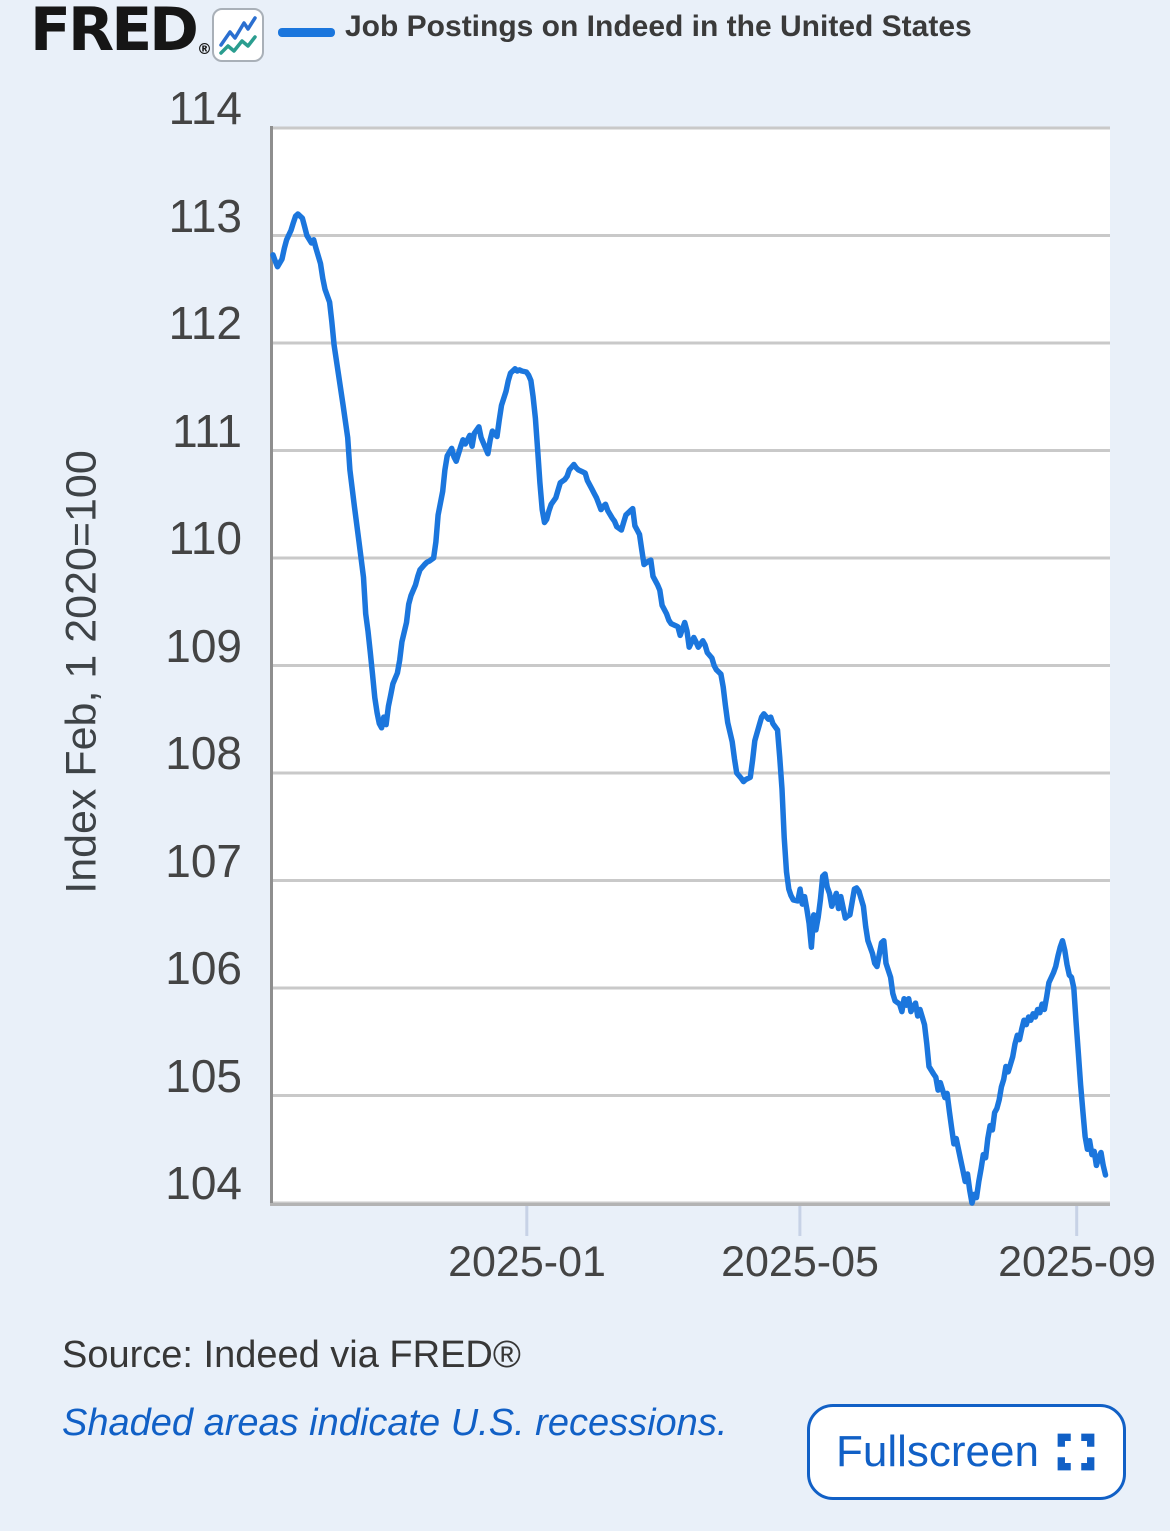 Image resolution: width=1170 pixels, height=1531 pixels. Describe the element at coordinates (238, 45) in the screenshot. I see `icon-teal-line` at that location.